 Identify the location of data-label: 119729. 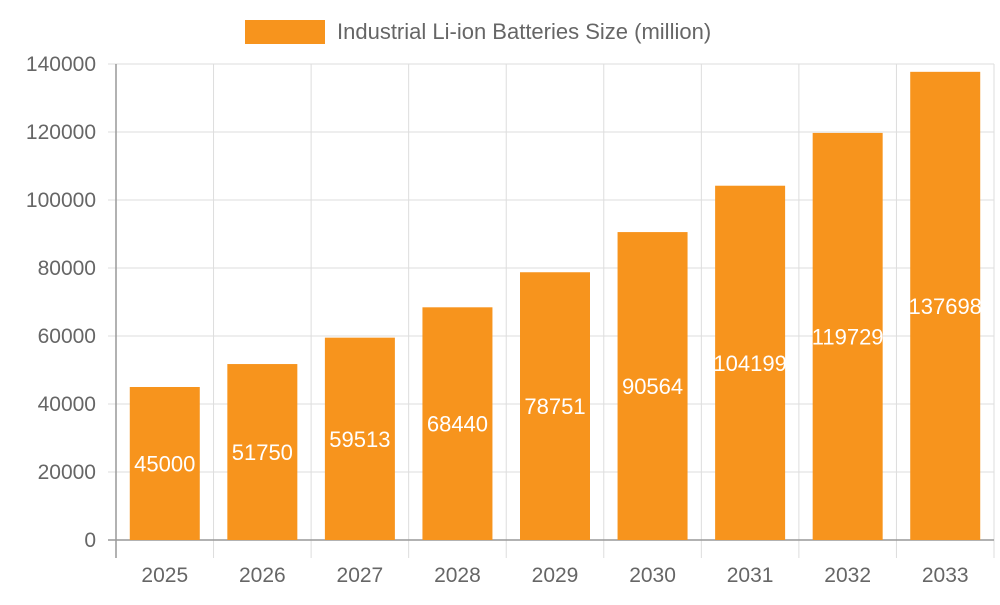
(848, 336).